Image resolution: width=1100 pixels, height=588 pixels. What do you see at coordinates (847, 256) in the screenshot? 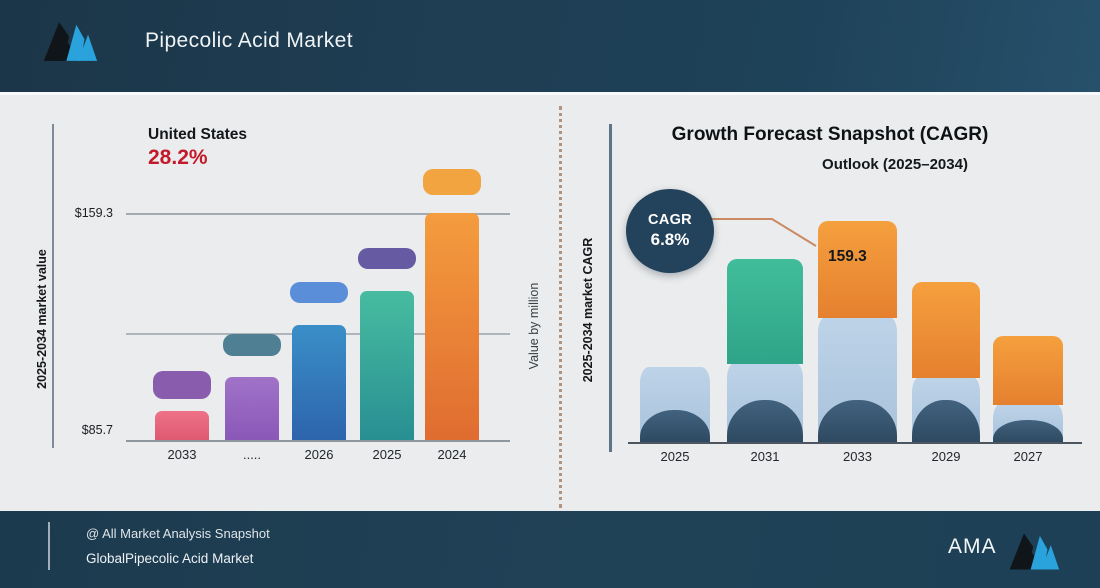
I see `value-annotation: 159.3` at bounding box center [847, 256].